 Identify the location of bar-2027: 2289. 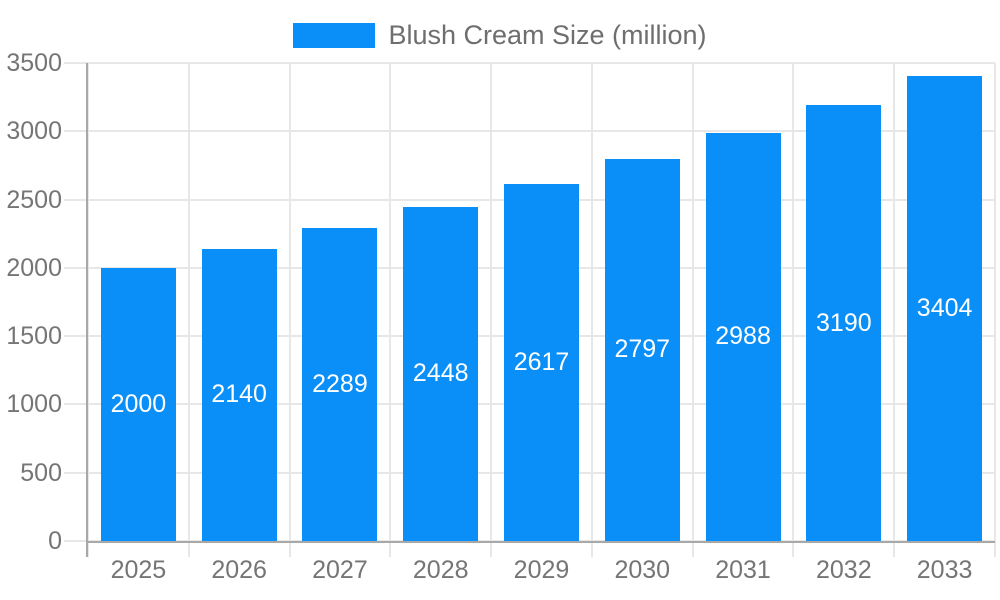
(340, 384).